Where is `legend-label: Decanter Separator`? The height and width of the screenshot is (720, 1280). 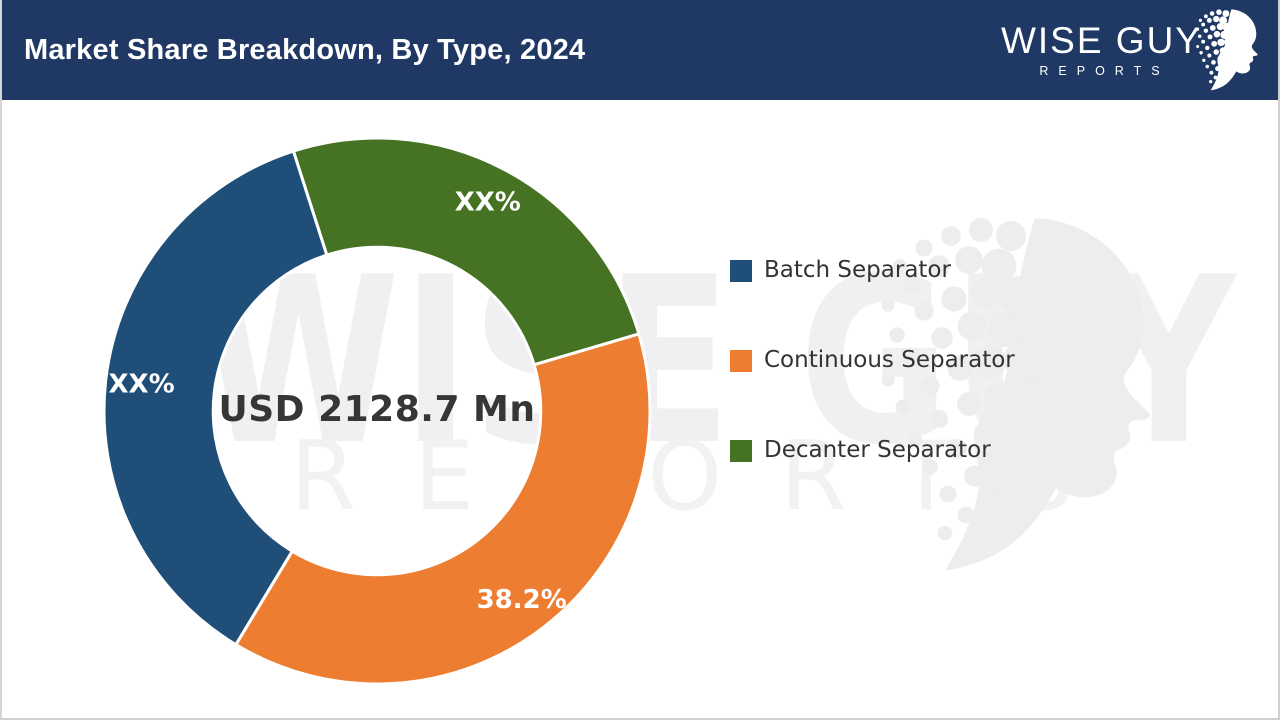 legend-label: Decanter Separator is located at coordinates (877, 450).